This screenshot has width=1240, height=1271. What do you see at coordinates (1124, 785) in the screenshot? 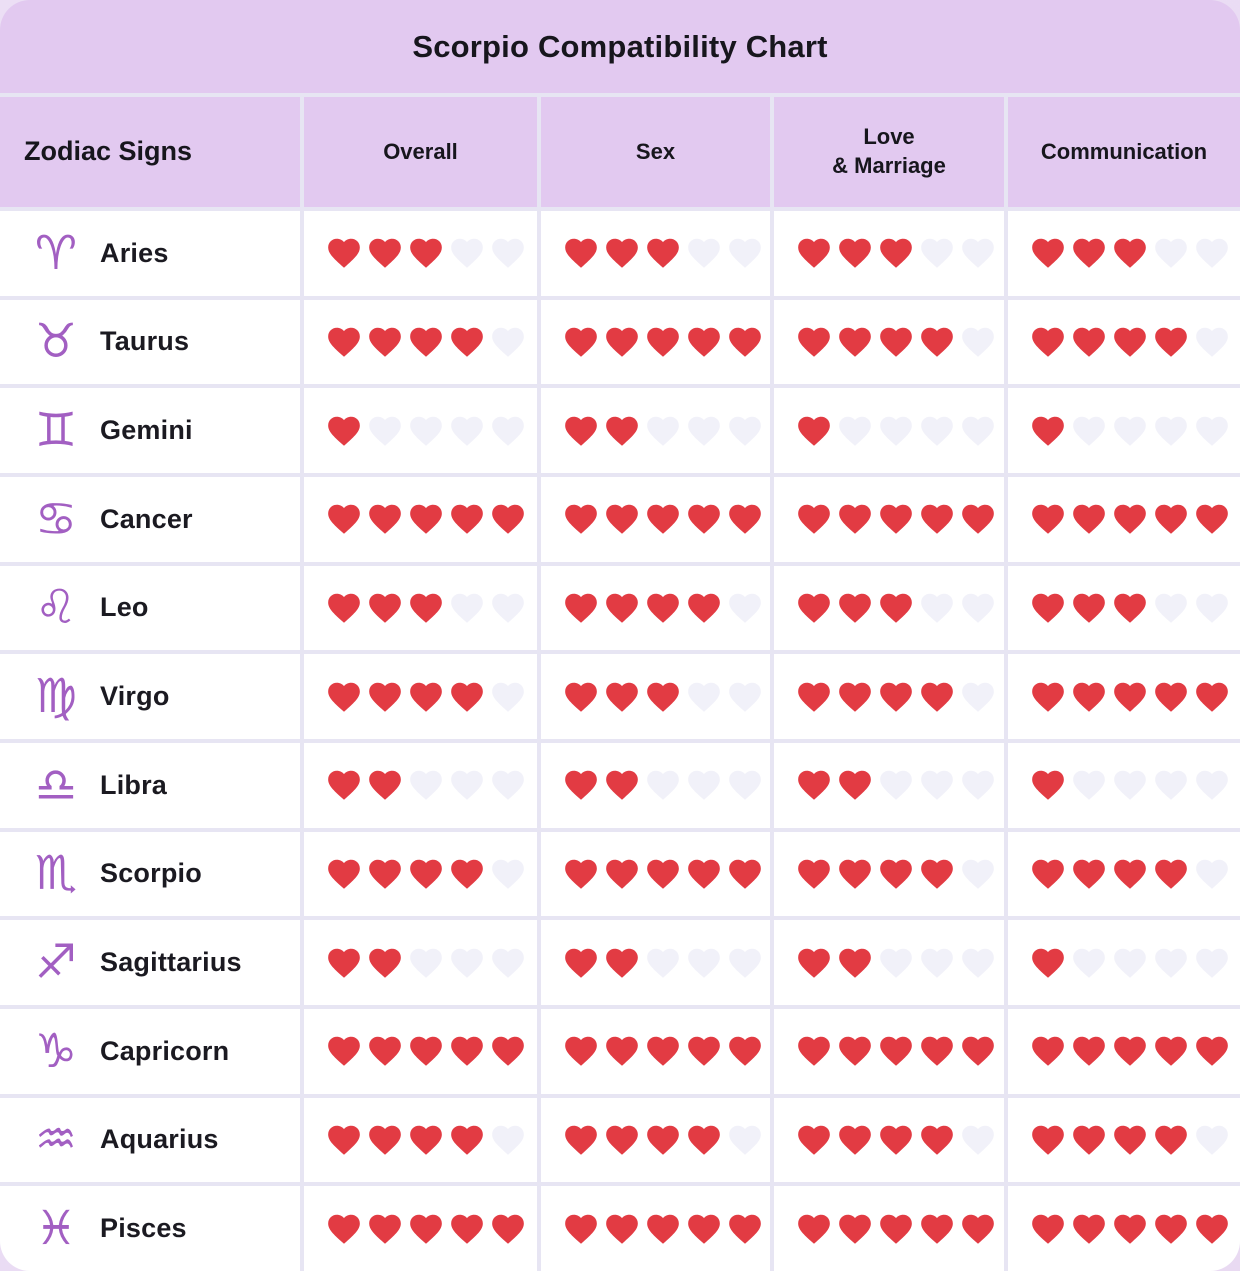
I see `rating-libra-communication` at bounding box center [1124, 785].